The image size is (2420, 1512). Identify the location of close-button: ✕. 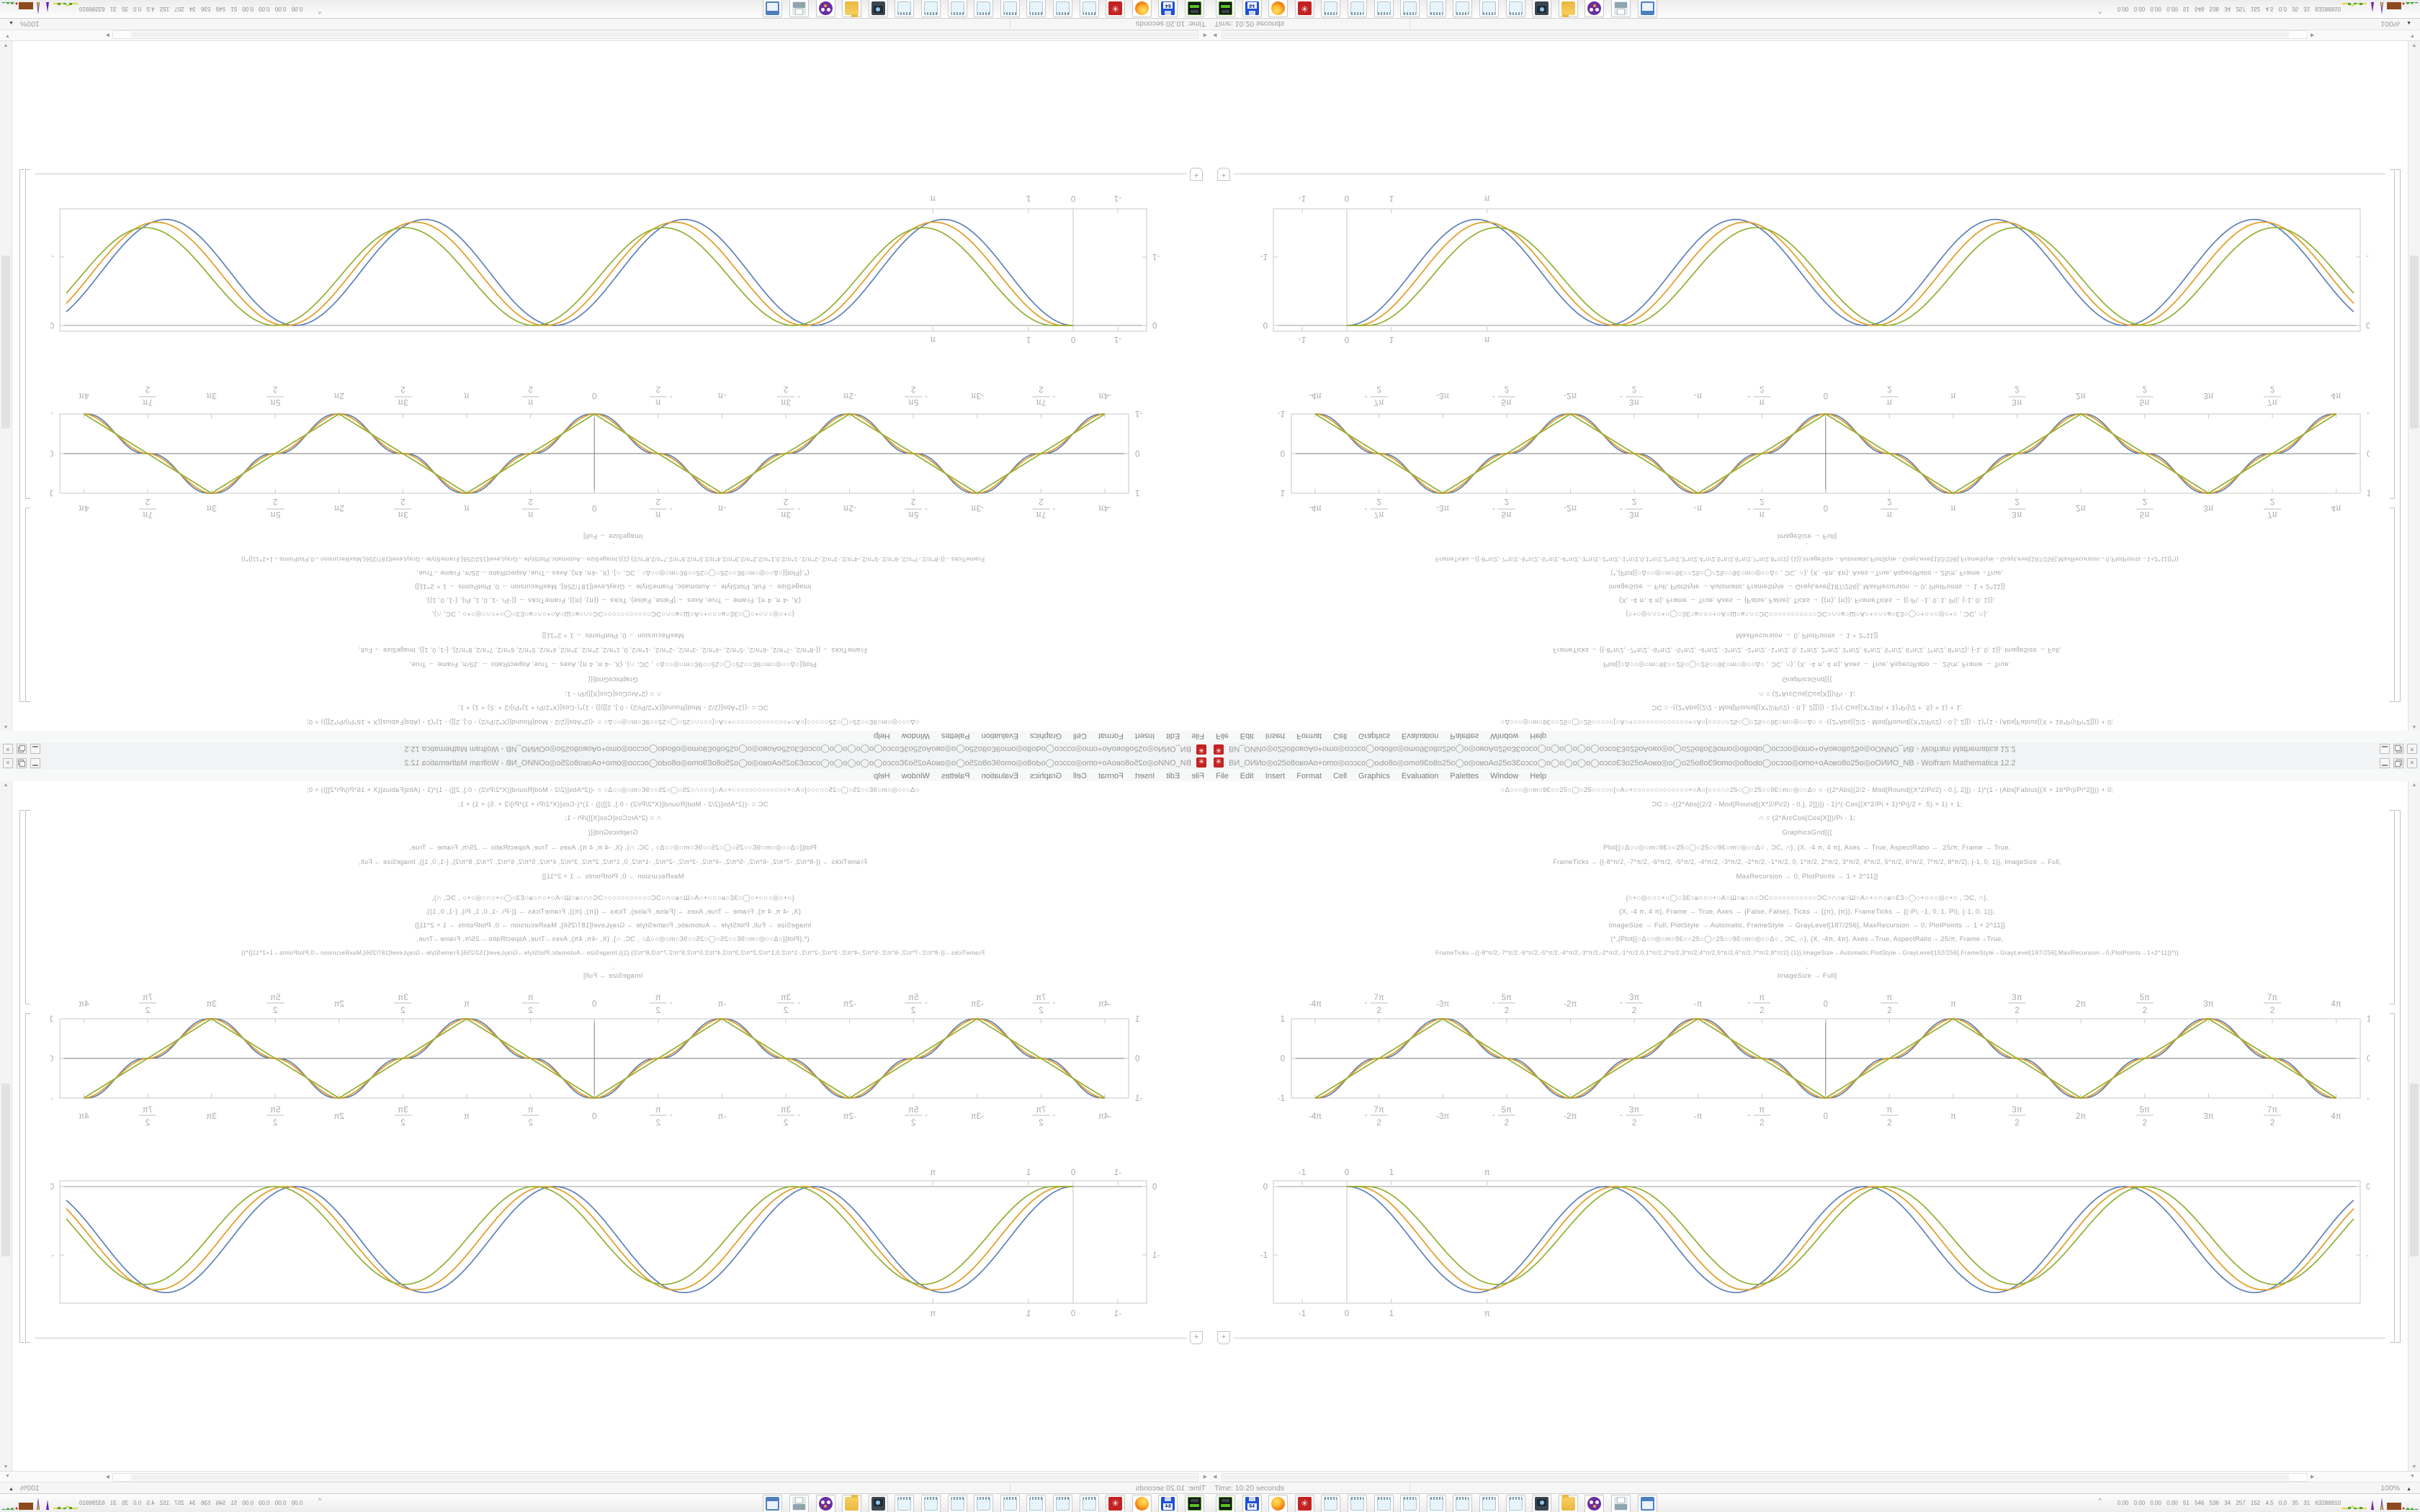
(8, 749).